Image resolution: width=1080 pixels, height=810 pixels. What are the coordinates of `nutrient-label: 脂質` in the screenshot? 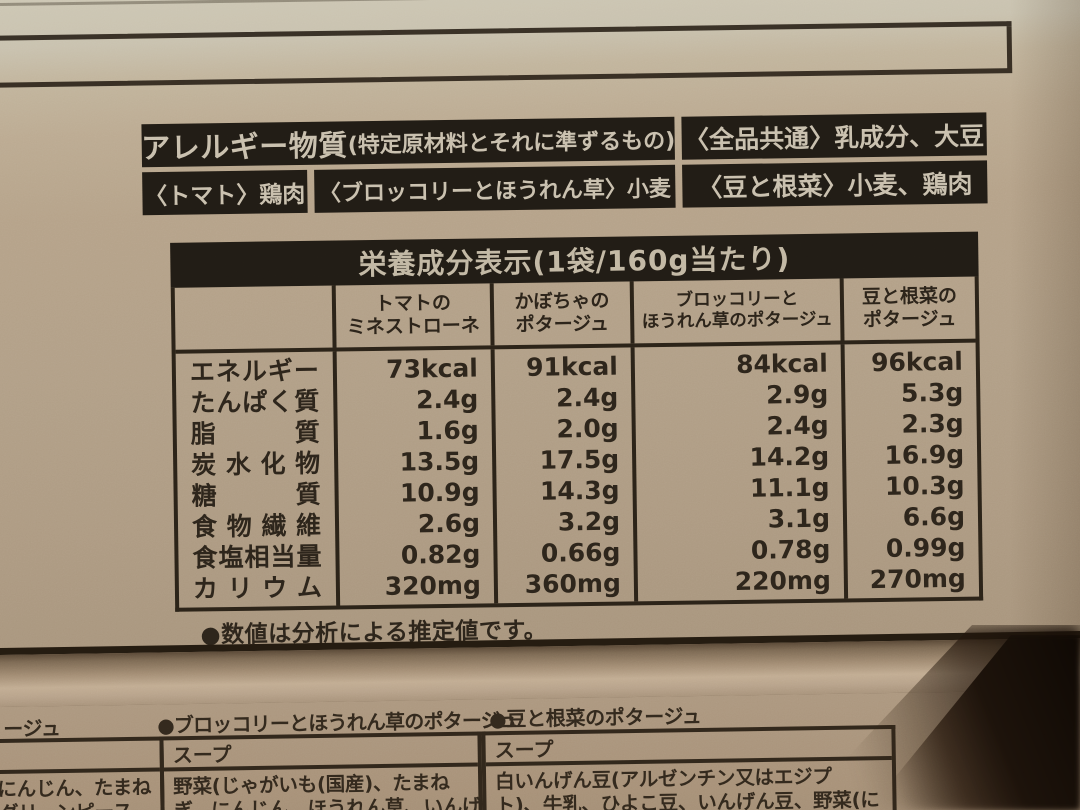 It's located at (255, 433).